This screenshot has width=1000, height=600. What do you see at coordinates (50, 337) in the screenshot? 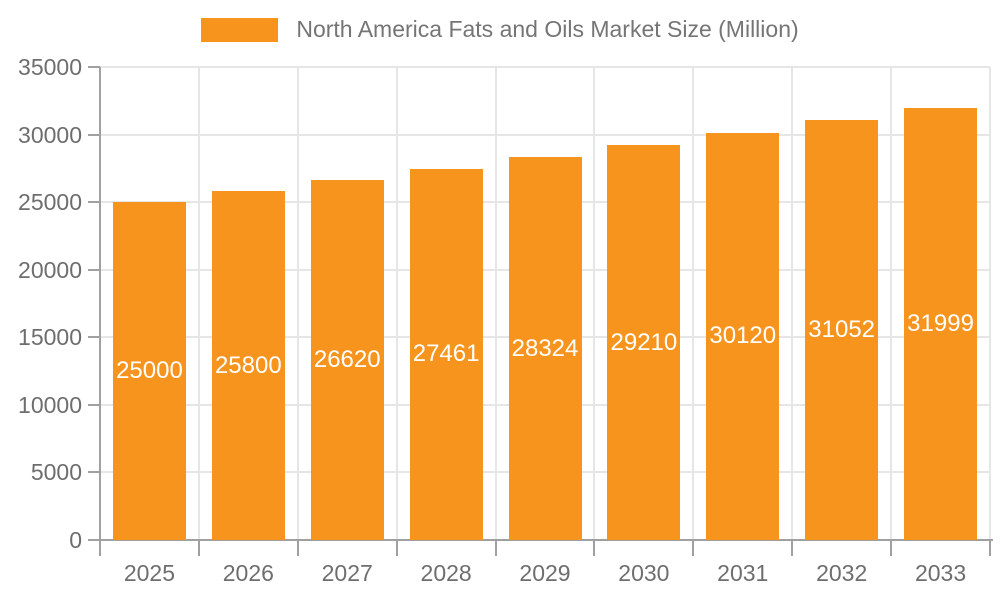
I see `y-axis-tick-label: 15000` at bounding box center [50, 337].